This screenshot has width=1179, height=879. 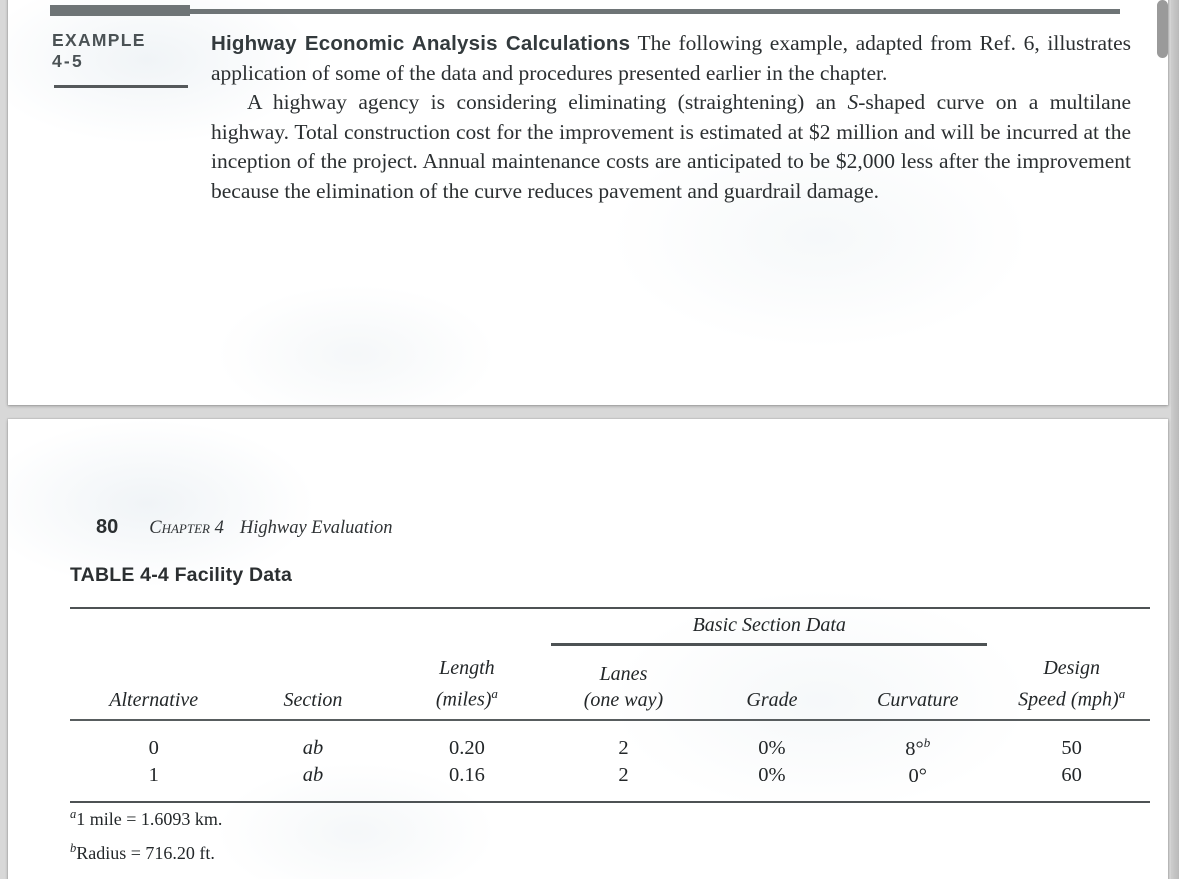 What do you see at coordinates (153, 624) in the screenshot?
I see `group-spacer-alt` at bounding box center [153, 624].